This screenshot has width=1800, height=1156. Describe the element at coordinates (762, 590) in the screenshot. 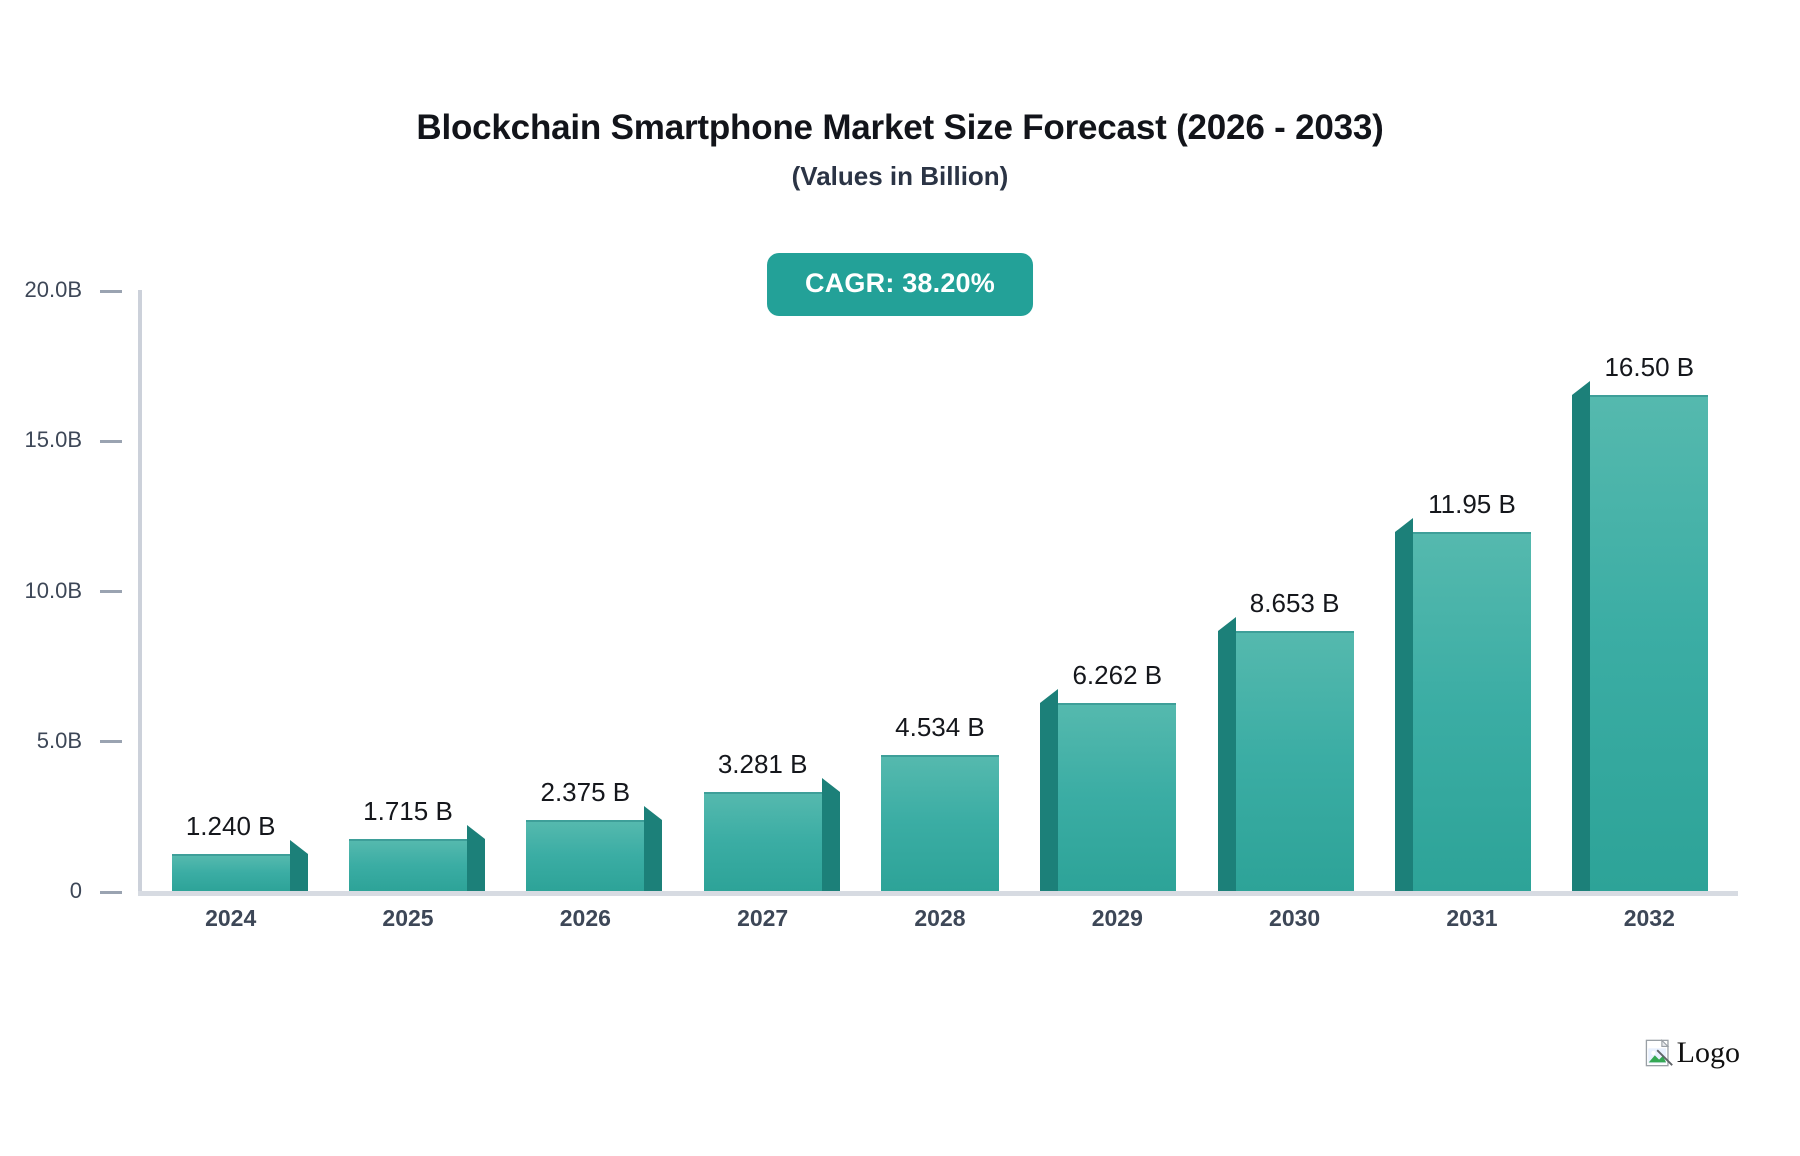

I see `bar-slot: 3.281 B` at that location.